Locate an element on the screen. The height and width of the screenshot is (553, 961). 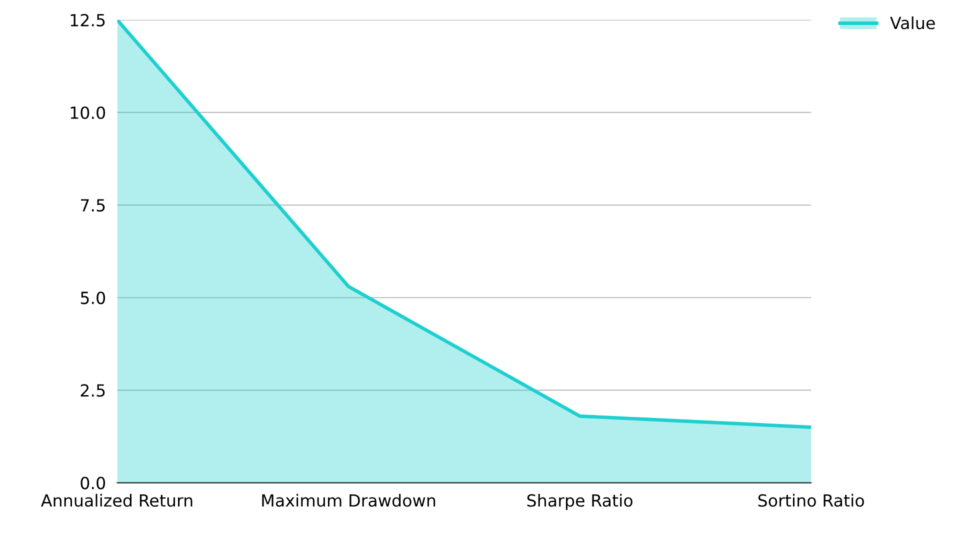
legend-label: Value is located at coordinates (912, 23).